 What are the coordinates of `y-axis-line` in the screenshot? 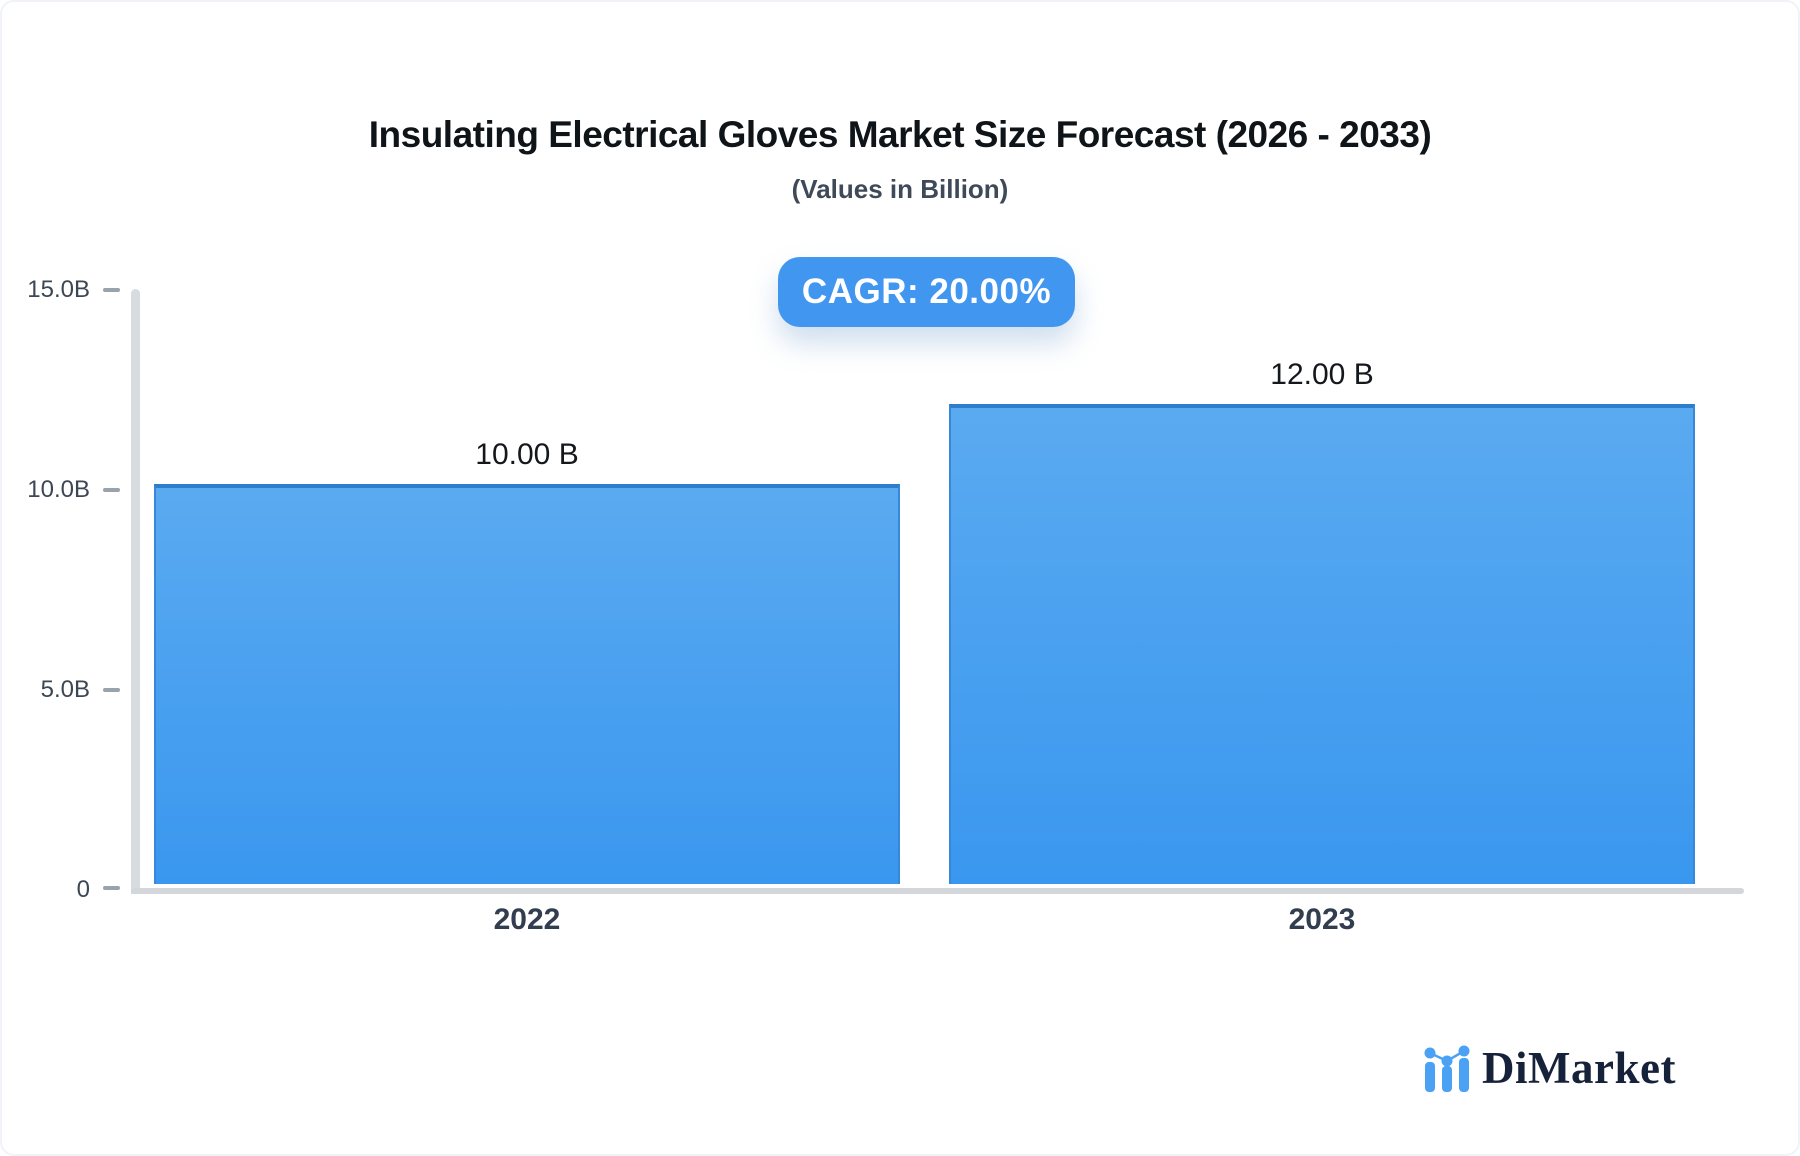 It's located at (135, 591).